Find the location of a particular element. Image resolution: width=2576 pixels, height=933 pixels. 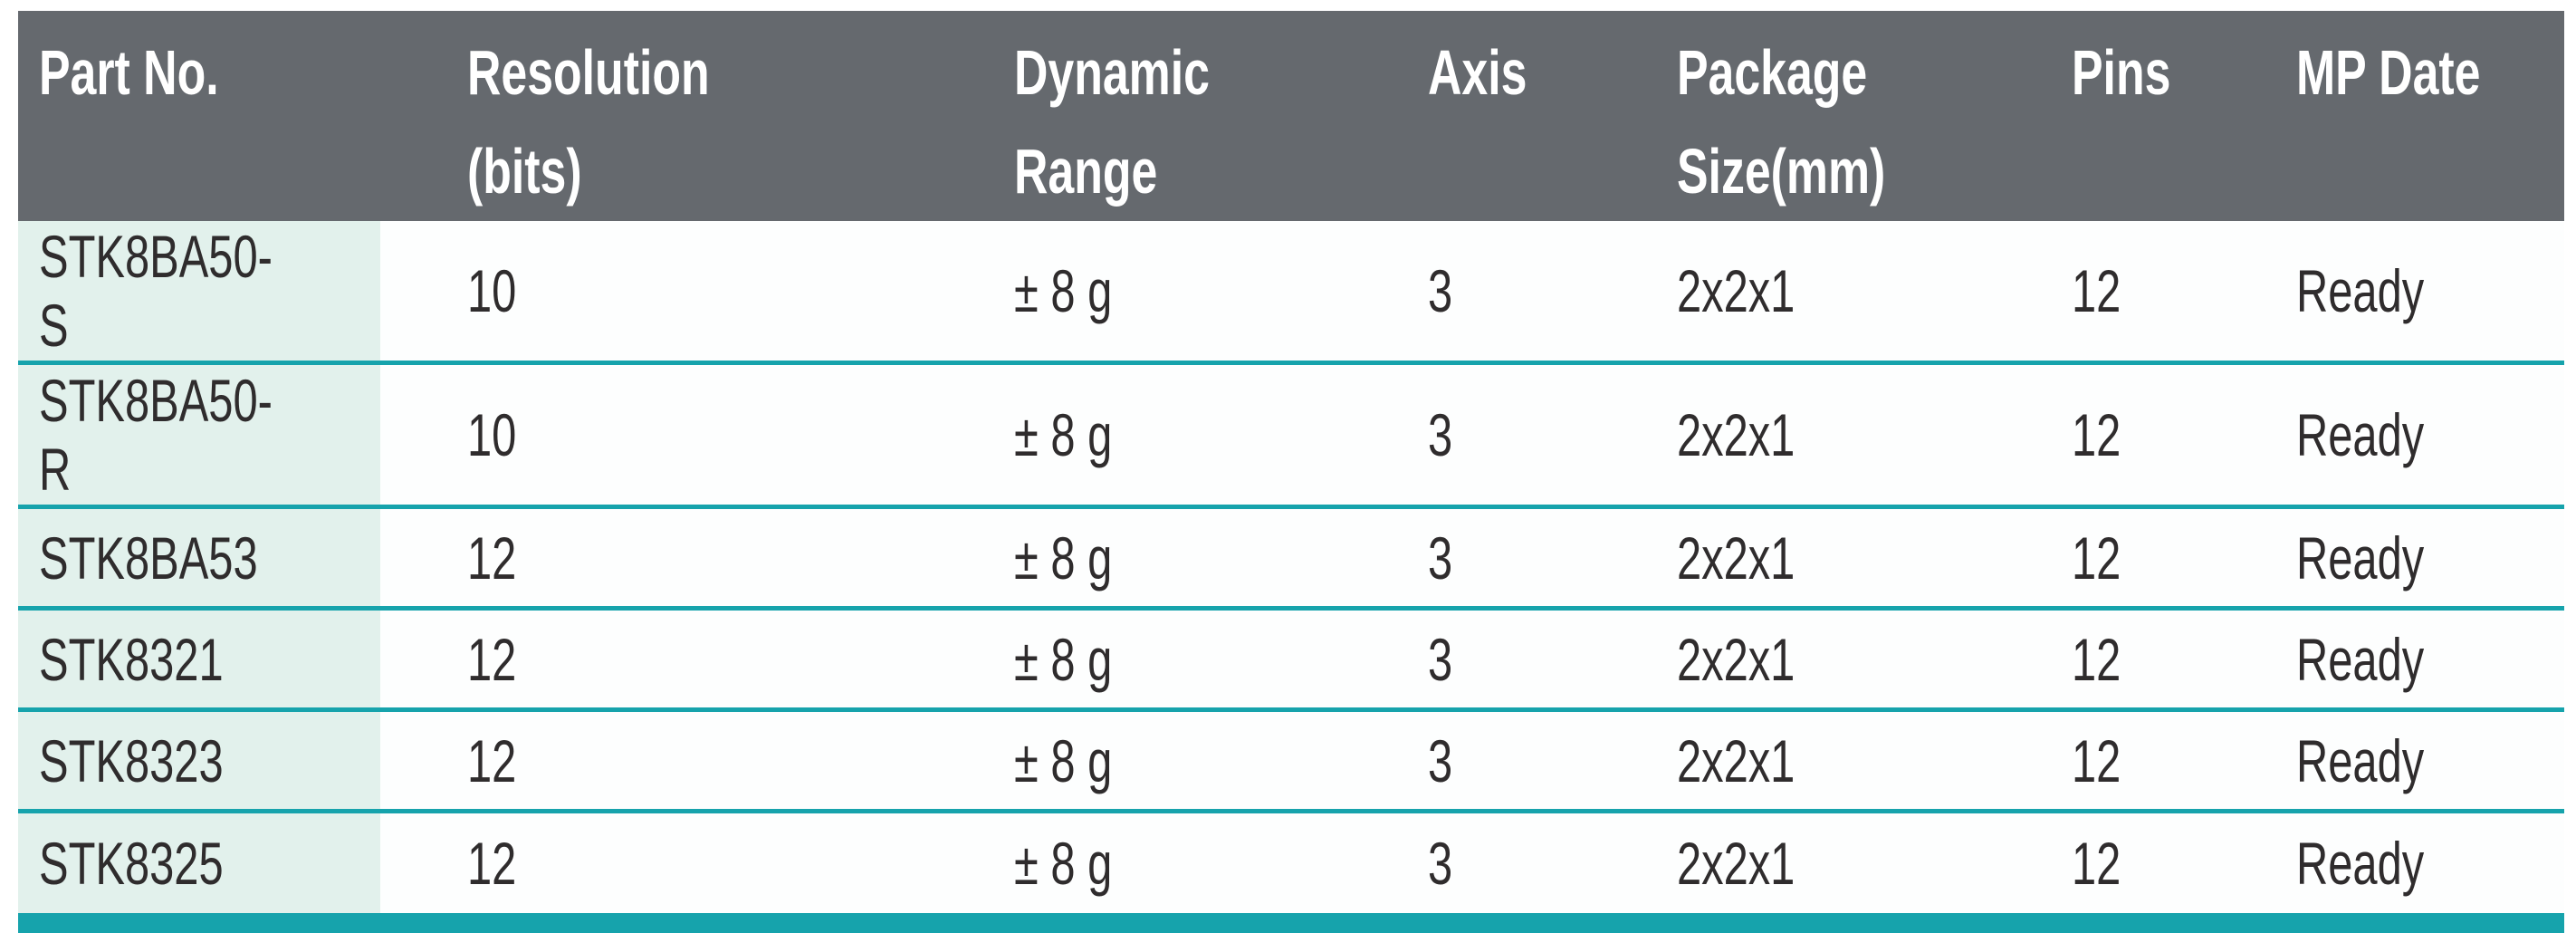

column-header-label: Package Size(mm) is located at coordinates (1781, 122).